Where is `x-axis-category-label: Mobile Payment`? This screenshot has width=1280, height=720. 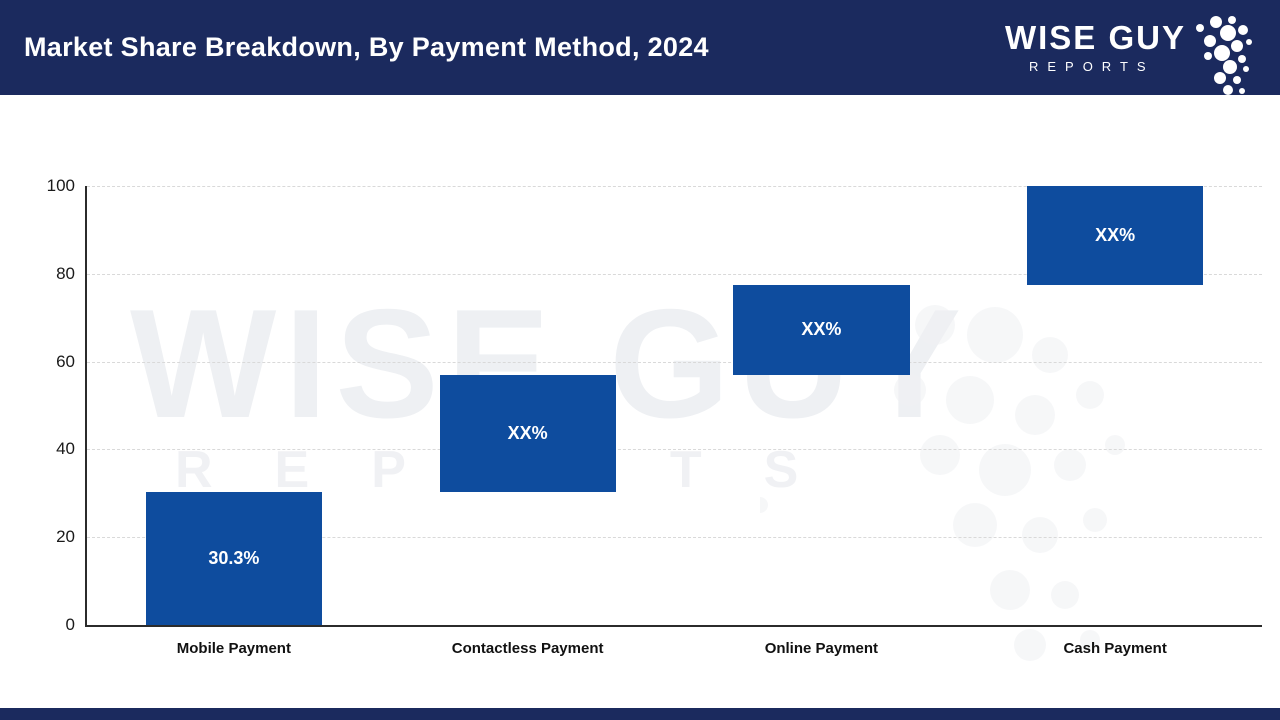 x-axis-category-label: Mobile Payment is located at coordinates (233, 648).